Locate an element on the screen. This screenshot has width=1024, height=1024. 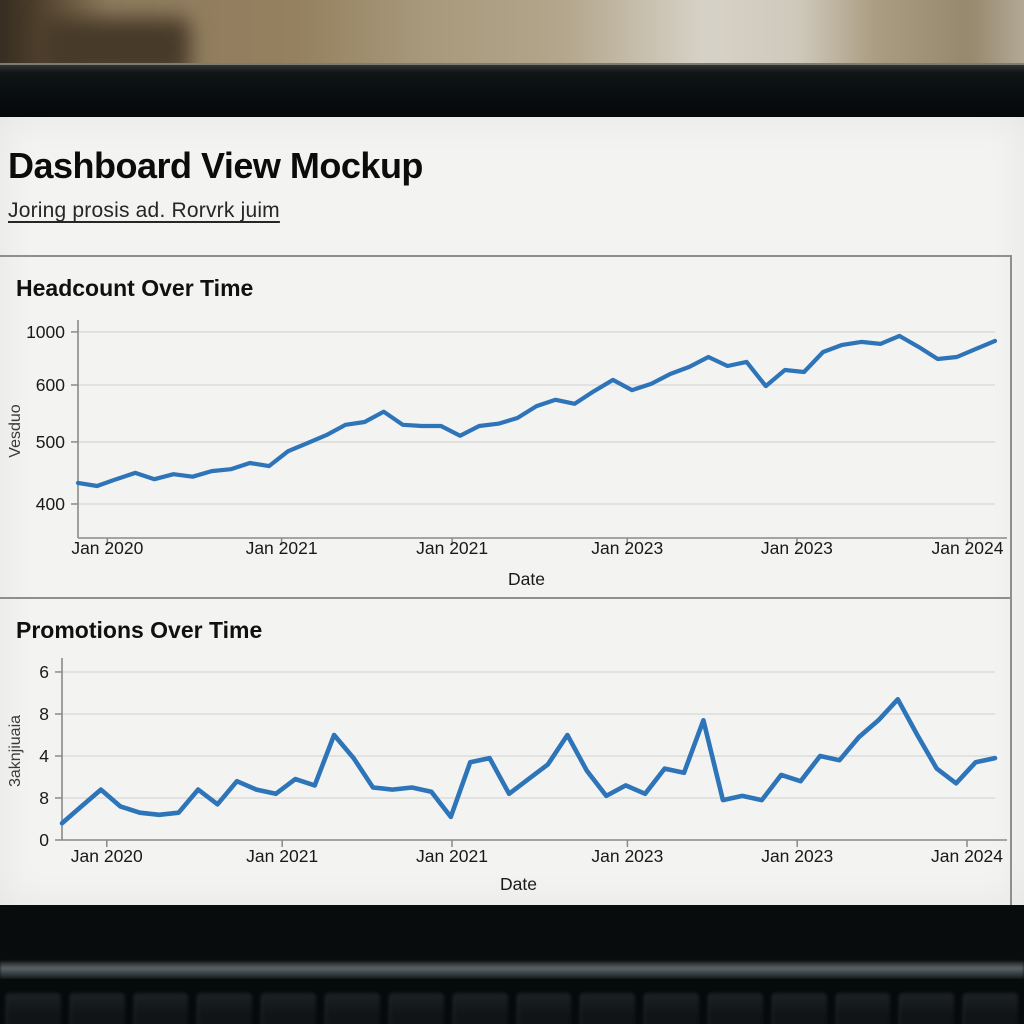
background-photo is located at coordinates (512, 31).